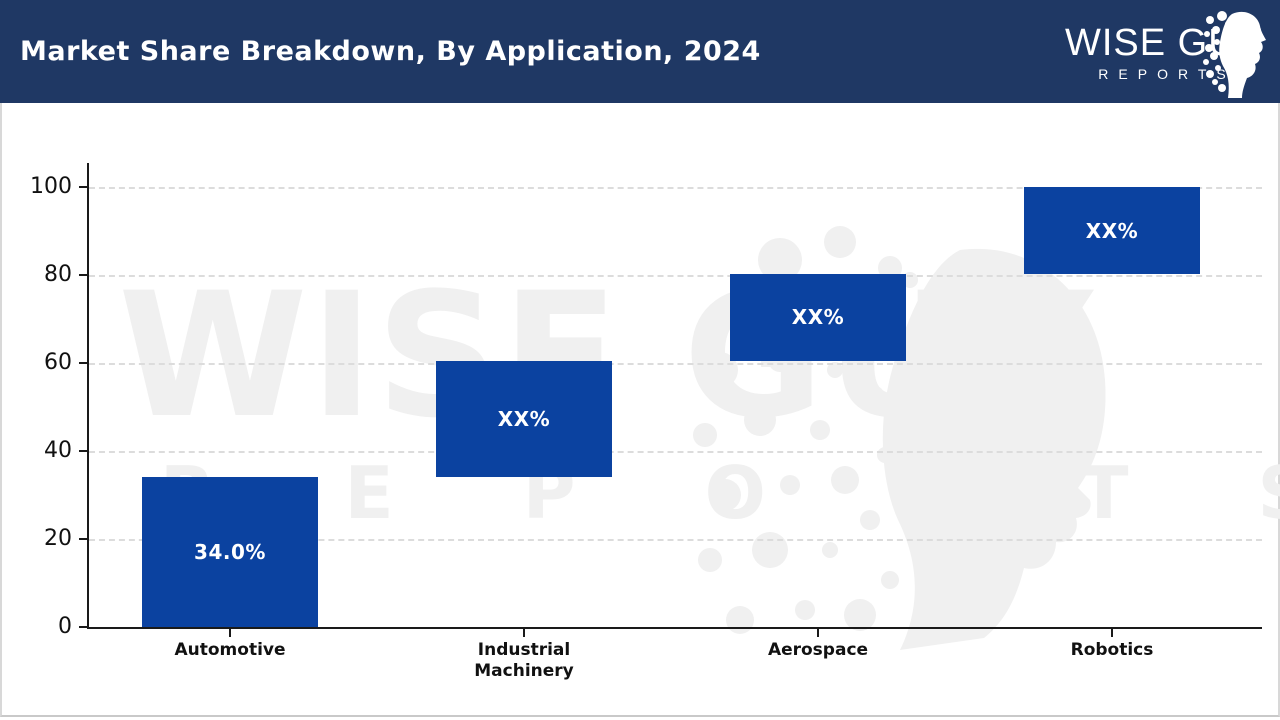 Image resolution: width=1280 pixels, height=720 pixels. I want to click on wise-guy-logo: WISE GUY REPORTS, so click(1149, 52).